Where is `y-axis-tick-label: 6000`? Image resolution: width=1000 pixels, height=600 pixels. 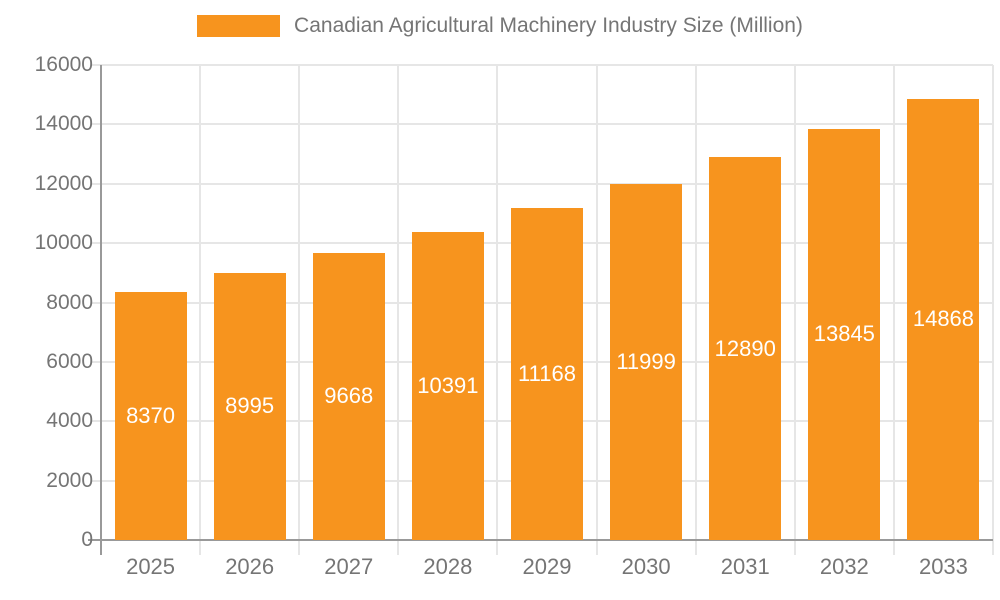
y-axis-tick-label: 6000 is located at coordinates (69, 361).